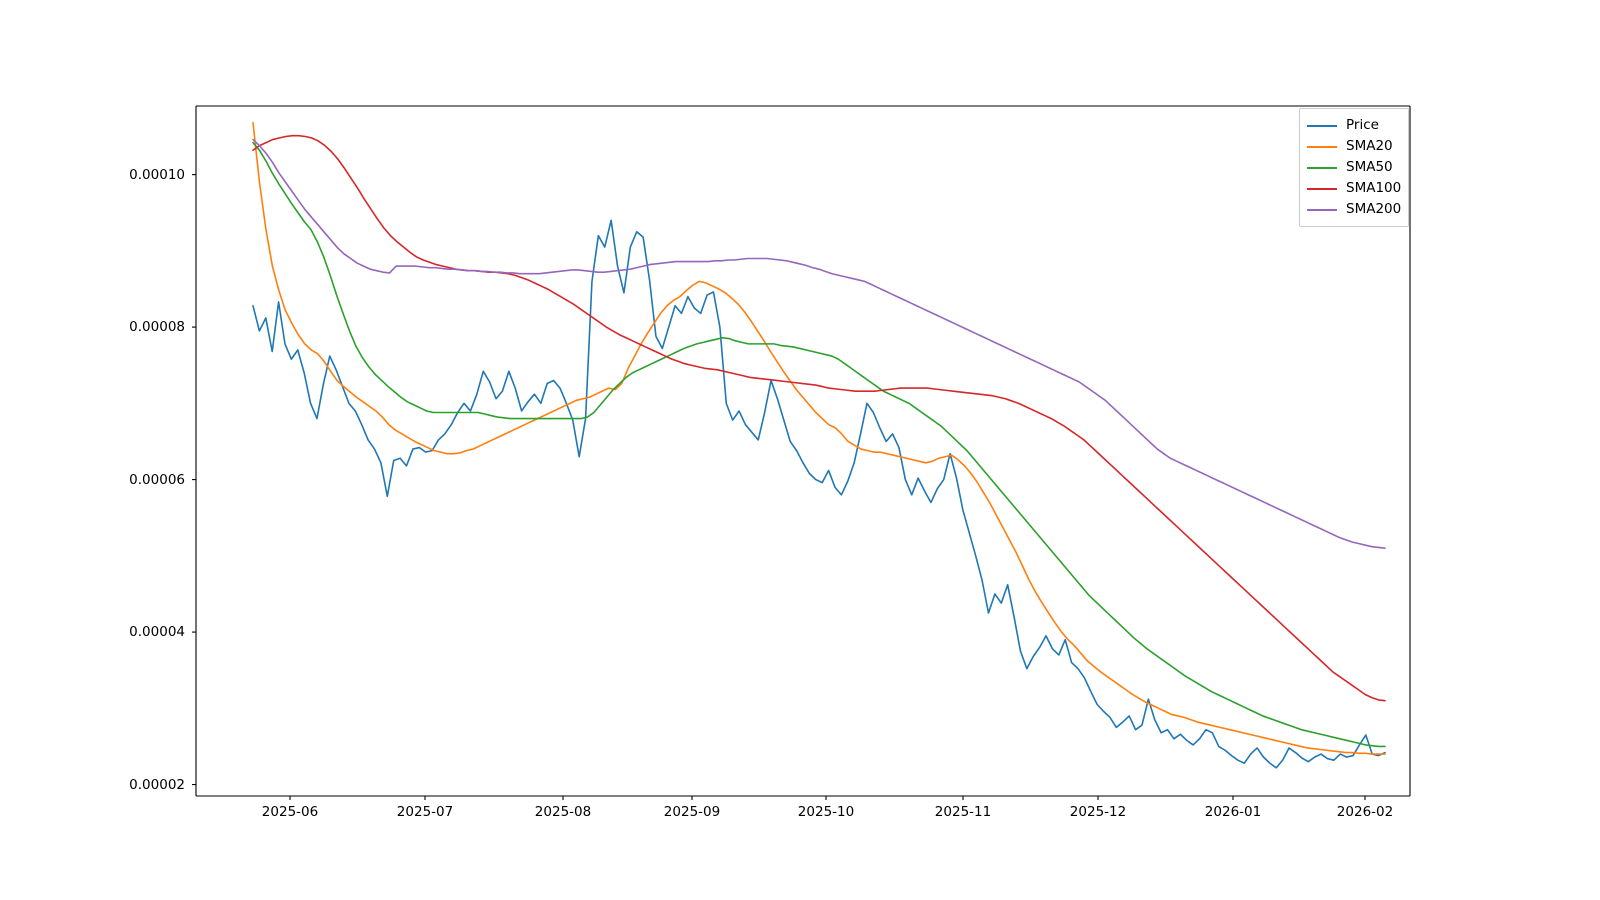 This screenshot has width=1600, height=900. What do you see at coordinates (826, 812) in the screenshot?
I see `x-tick-label: 2025-10` at bounding box center [826, 812].